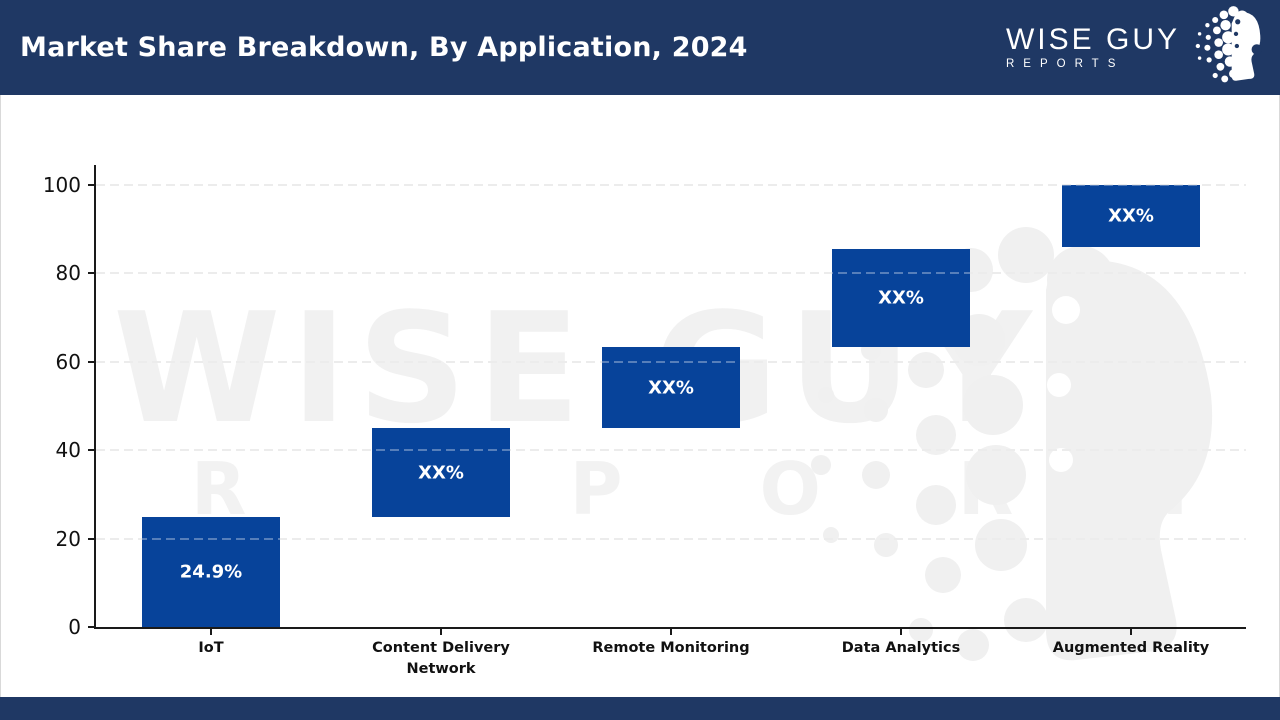 This screenshot has height=720, width=1280. I want to click on y-axis-tick-label: 100, so click(61, 185).